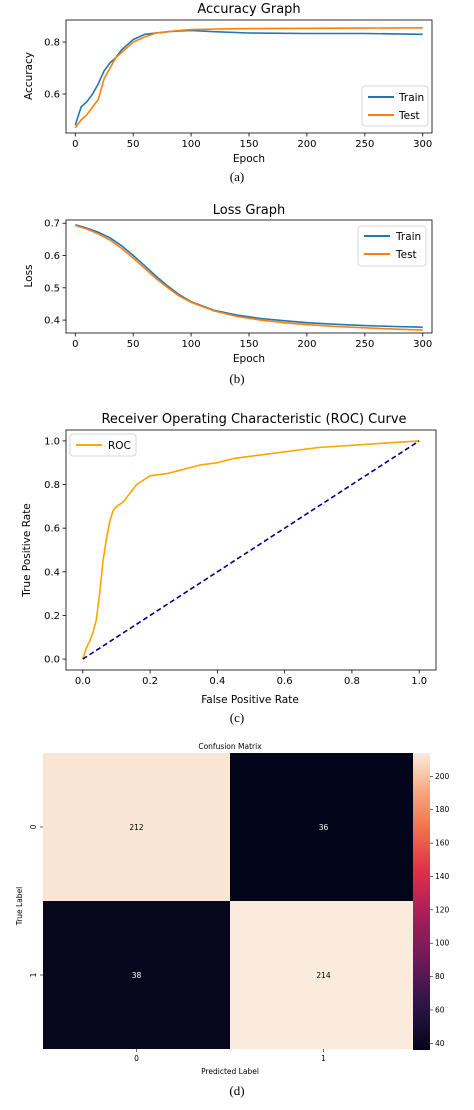  I want to click on accuracy-legend-train: Train, so click(411, 98).